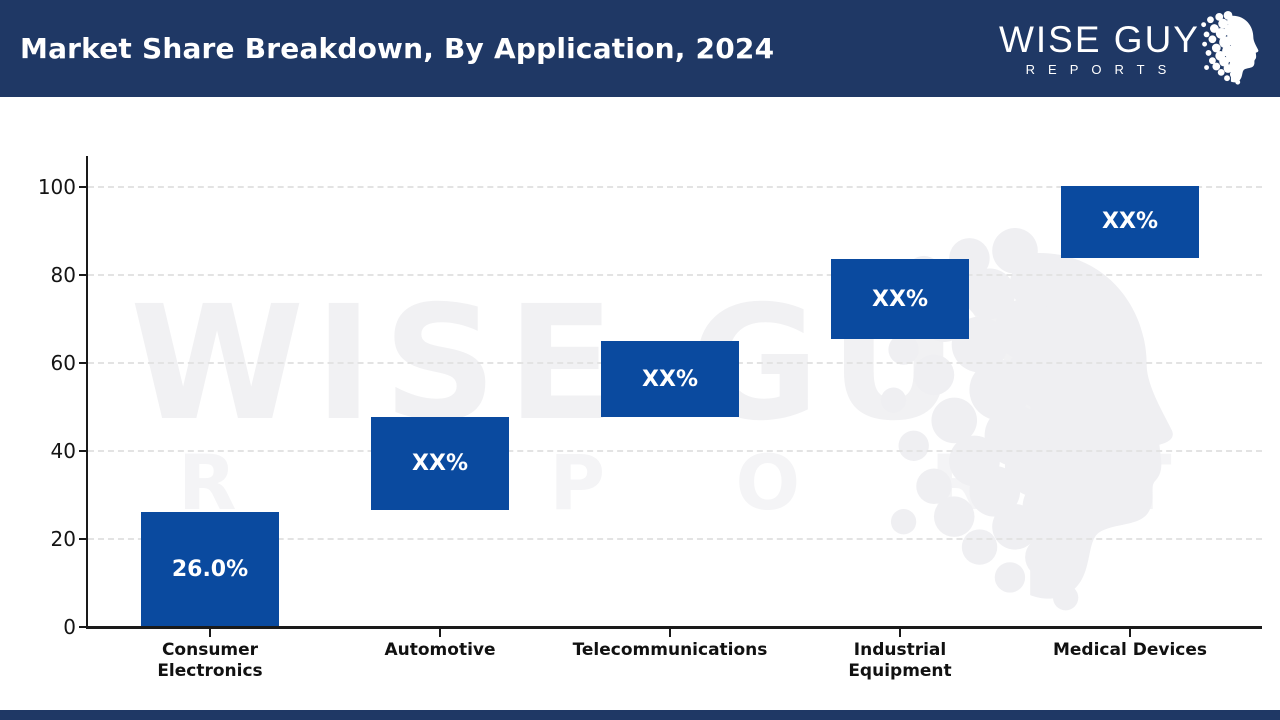  What do you see at coordinates (56, 187) in the screenshot?
I see `y-tick-label-100: 100` at bounding box center [56, 187].